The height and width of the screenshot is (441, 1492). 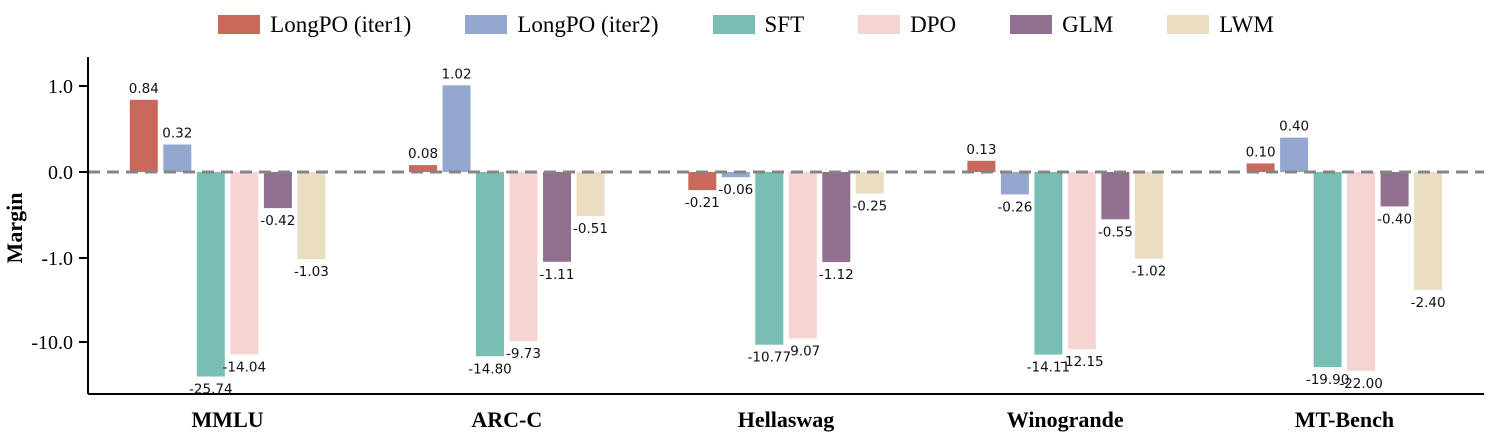 What do you see at coordinates (1327, 270) in the screenshot?
I see `bar-sft-mt-bench` at bounding box center [1327, 270].